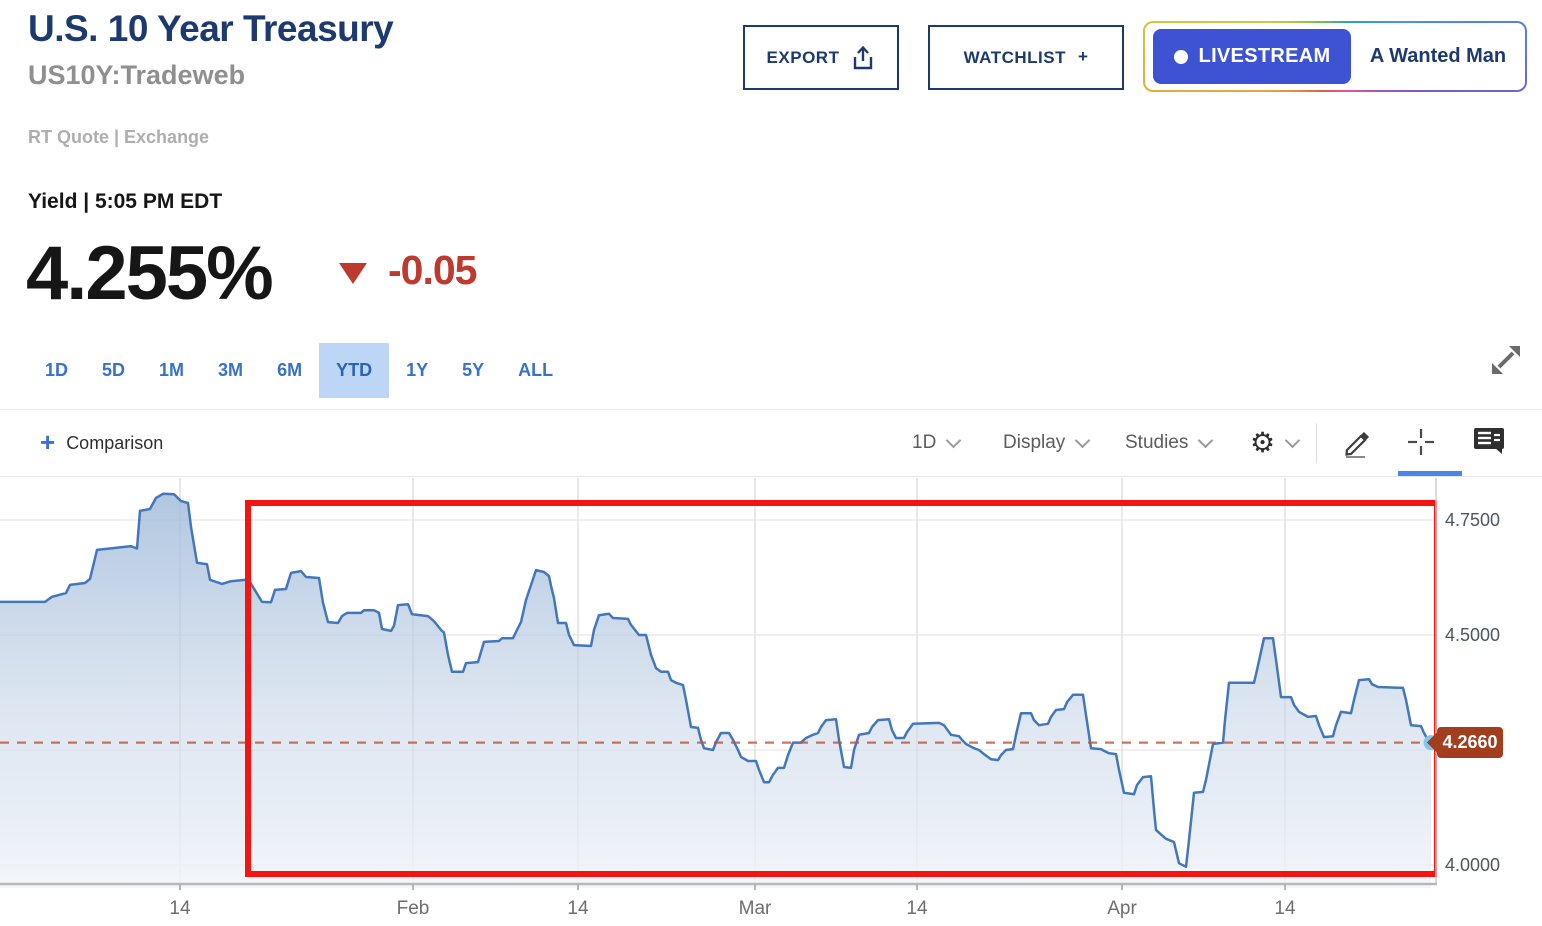 This screenshot has height=926, width=1542. What do you see at coordinates (1438, 56) in the screenshot?
I see `livestream-show-title: A Wanted Man` at bounding box center [1438, 56].